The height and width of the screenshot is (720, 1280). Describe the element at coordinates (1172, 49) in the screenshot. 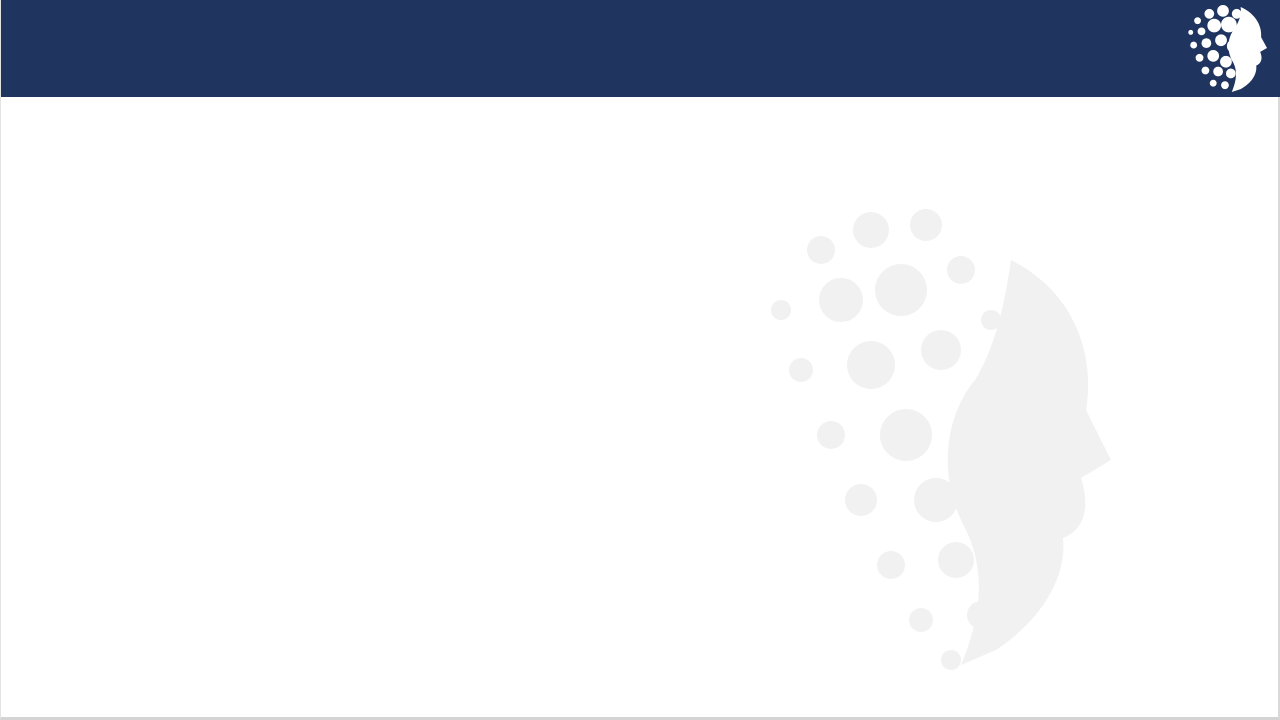

I see `logo-wordmark` at that location.